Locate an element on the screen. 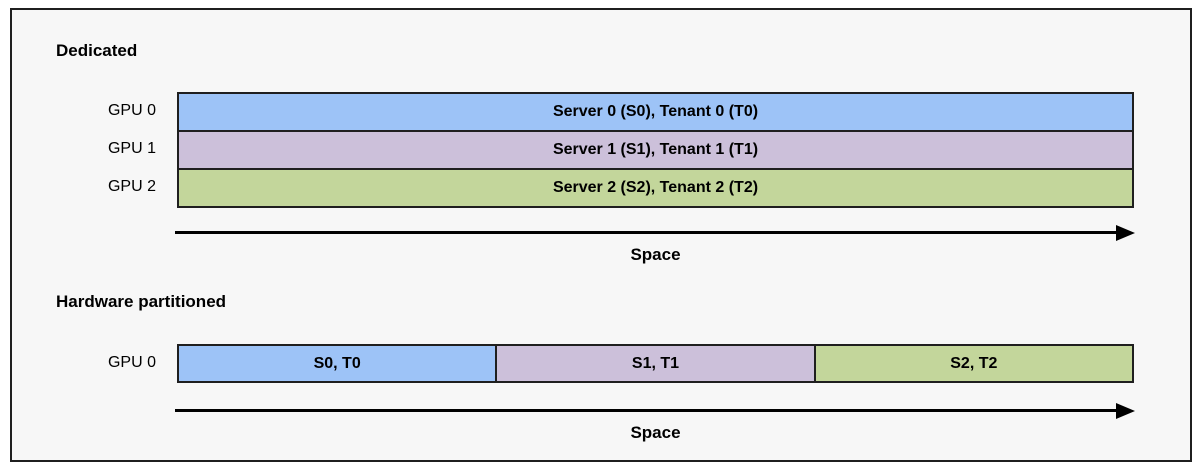 Image resolution: width=1202 pixels, height=474 pixels. partition-segment-s2t2-label: S2, T2 is located at coordinates (974, 363).